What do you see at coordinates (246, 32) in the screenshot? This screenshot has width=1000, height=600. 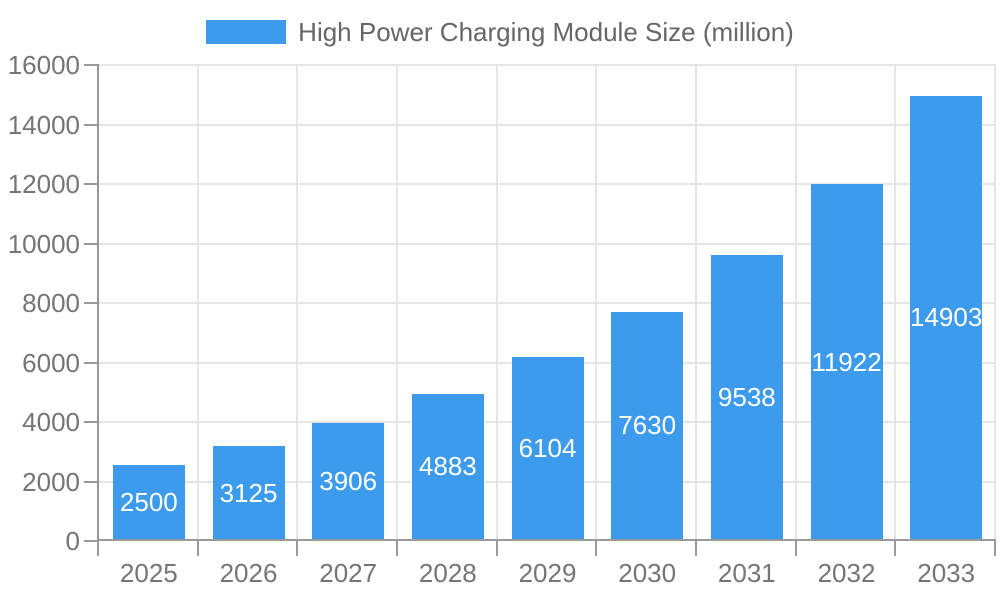 I see `legend-swatch-icon` at bounding box center [246, 32].